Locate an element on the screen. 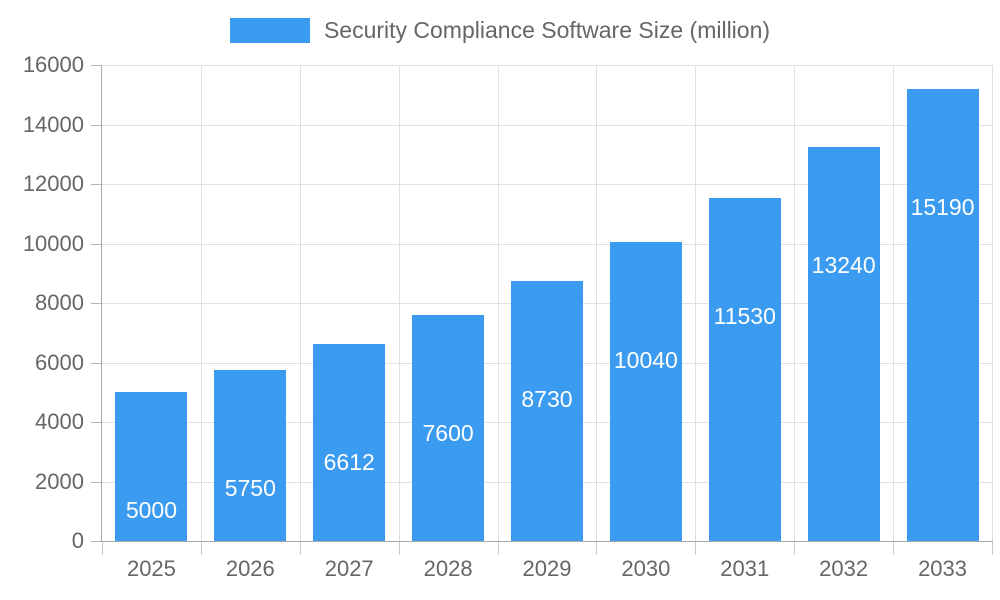  x-tick-label: 2029 is located at coordinates (547, 568).